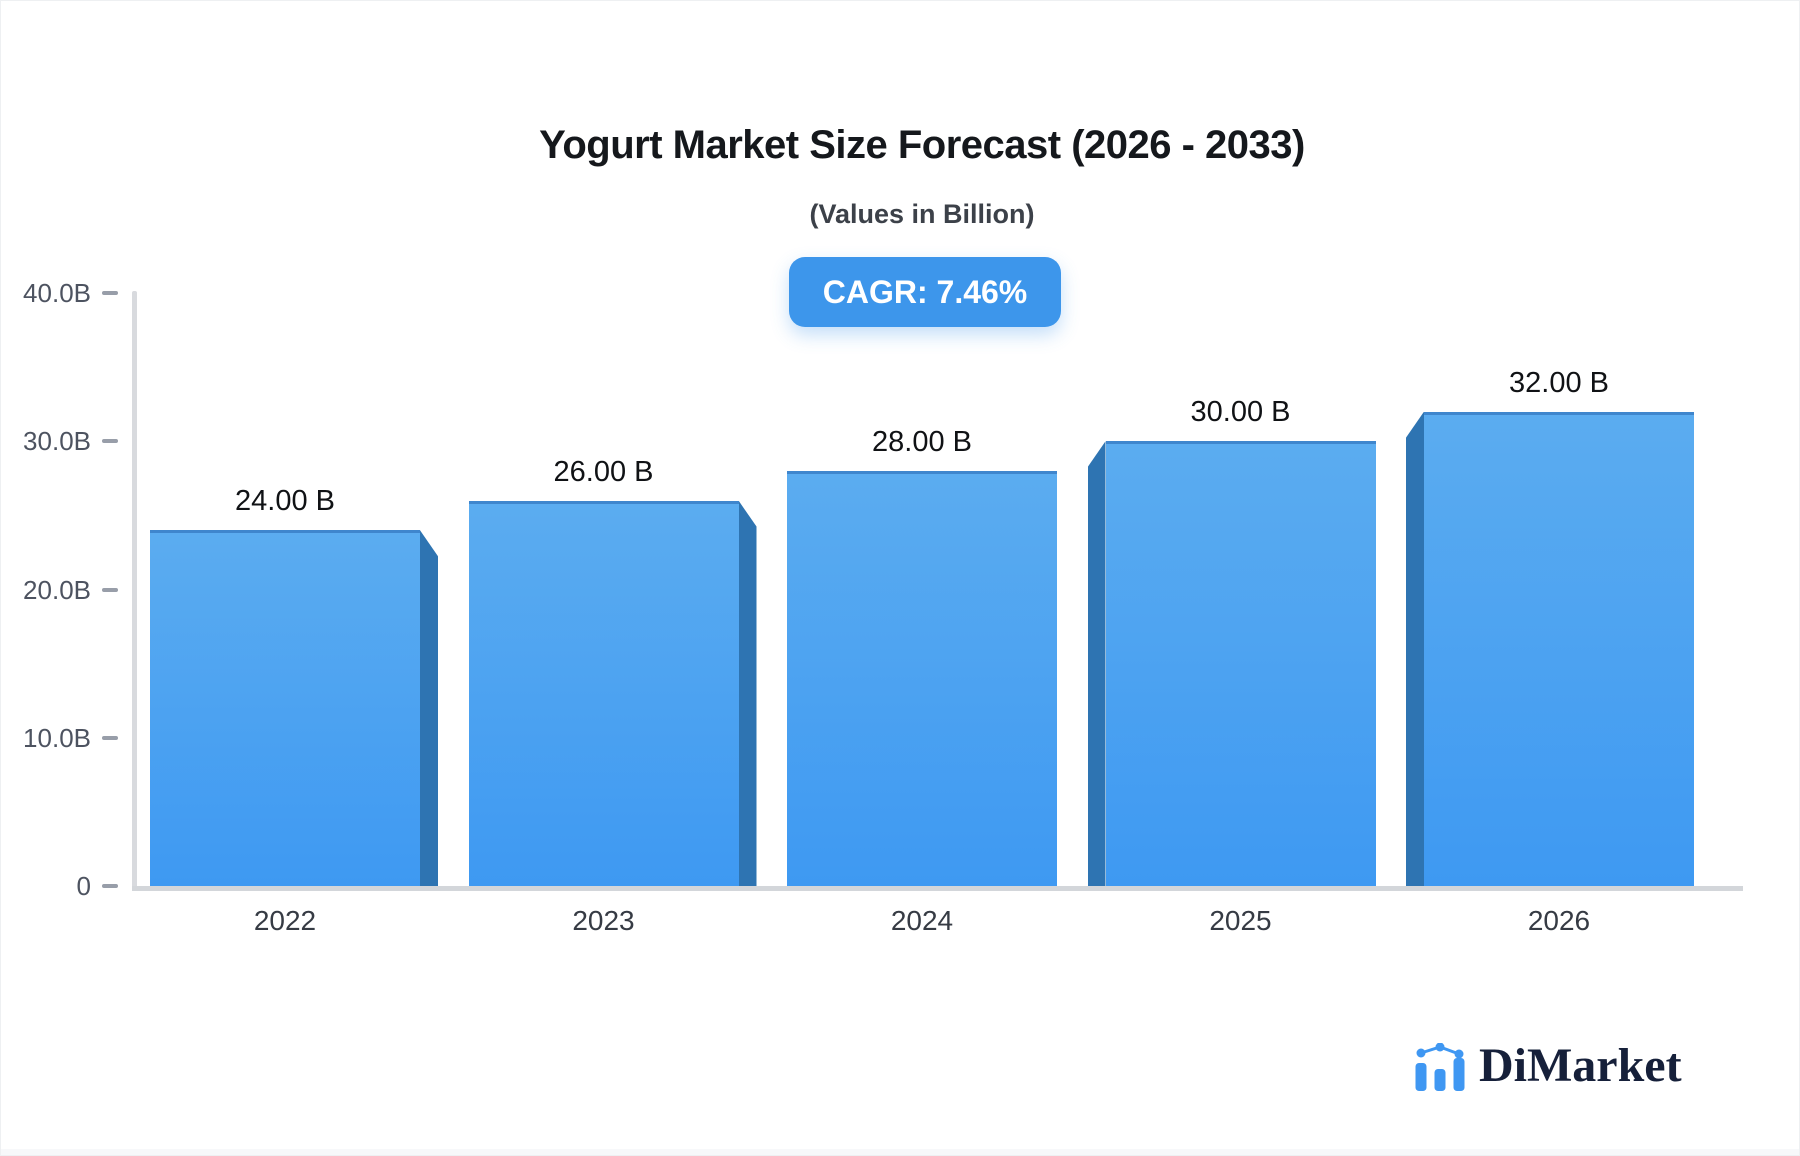 The height and width of the screenshot is (1156, 1800). What do you see at coordinates (285, 501) in the screenshot?
I see `bar-value-label: 24.00 B` at bounding box center [285, 501].